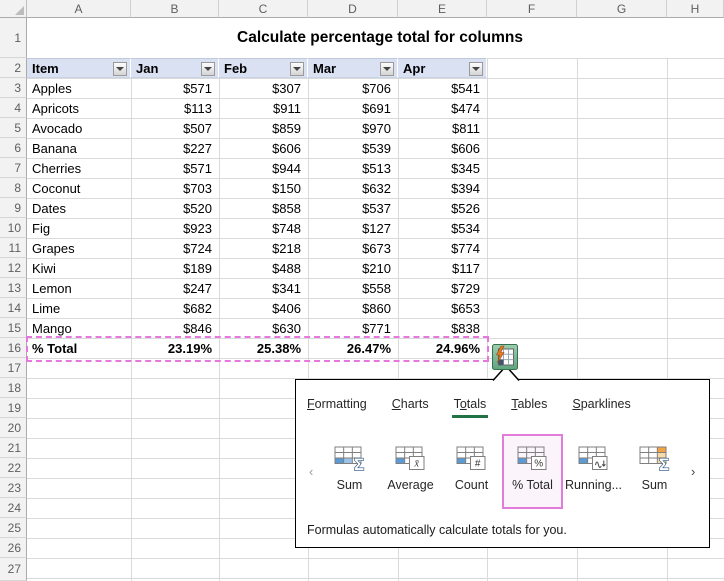  What do you see at coordinates (208, 69) in the screenshot?
I see `filter-dropdown-icon-jan` at bounding box center [208, 69].